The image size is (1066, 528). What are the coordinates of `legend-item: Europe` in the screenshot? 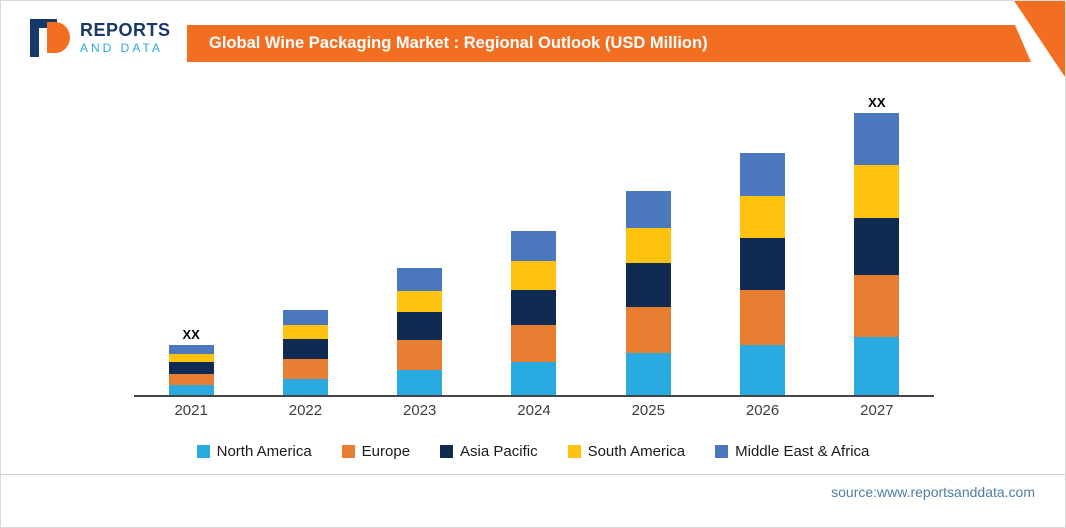 It's located at (376, 451).